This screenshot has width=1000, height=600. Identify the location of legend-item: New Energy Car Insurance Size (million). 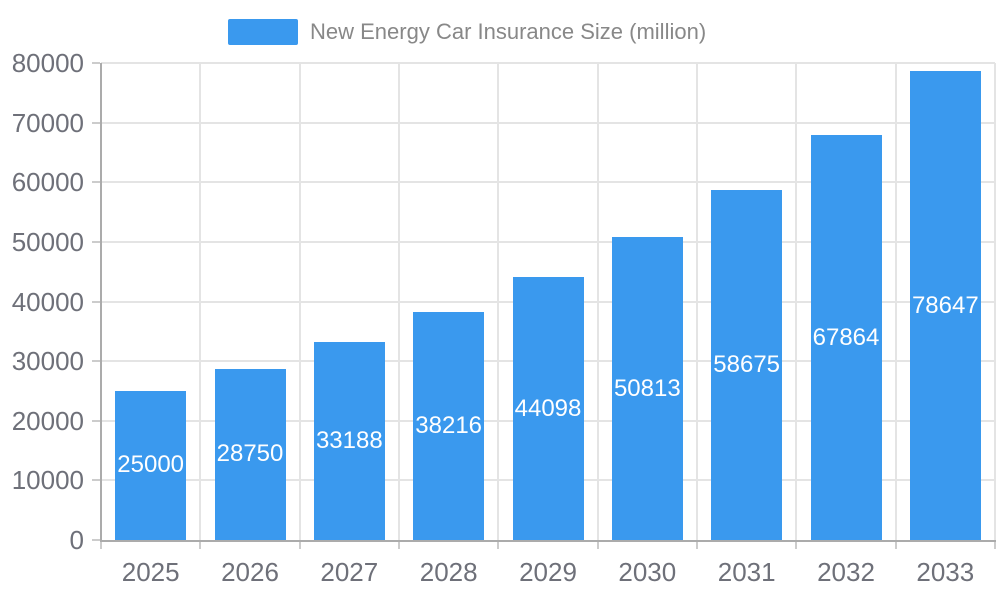
(467, 32).